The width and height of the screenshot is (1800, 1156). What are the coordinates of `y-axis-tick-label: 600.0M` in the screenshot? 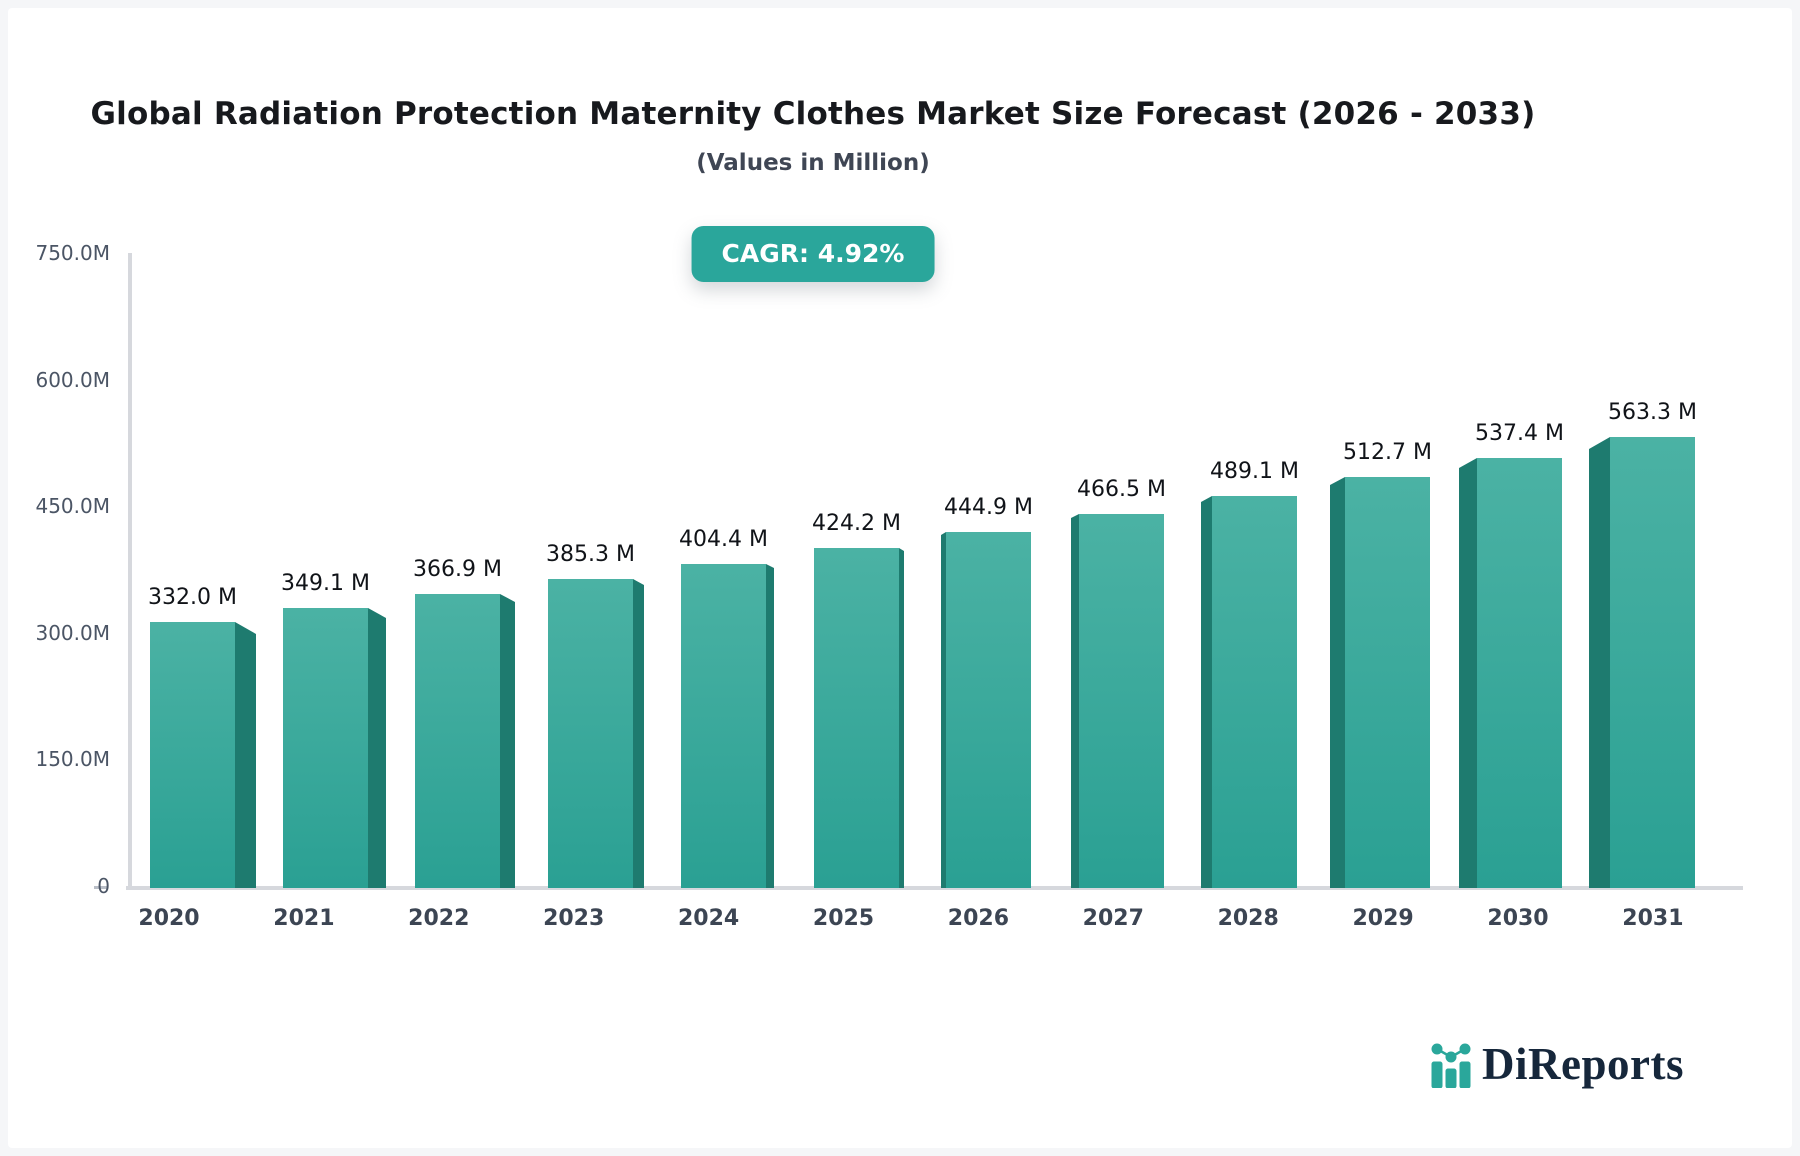 It's located at (72, 379).